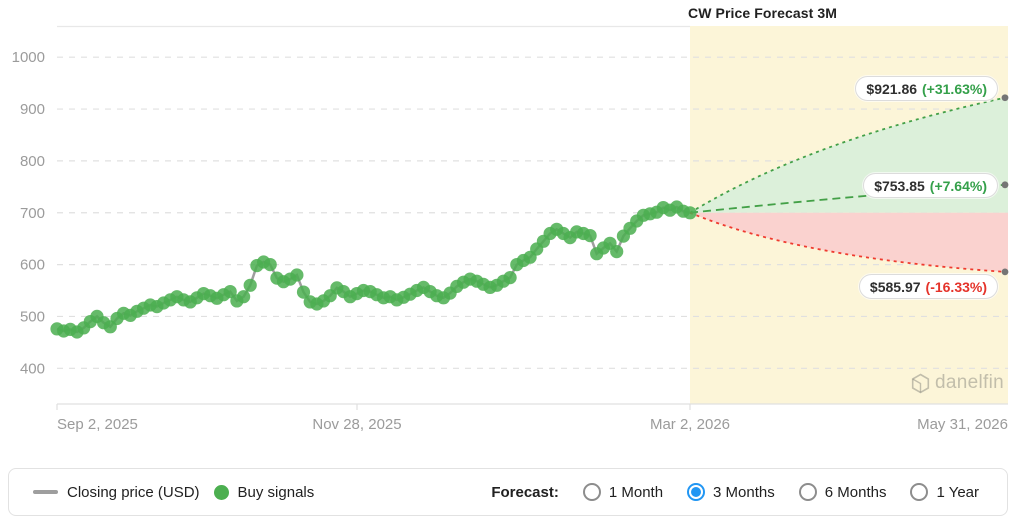  Describe the element at coordinates (32, 316) in the screenshot. I see `y-axis-tick-label: 500` at that location.